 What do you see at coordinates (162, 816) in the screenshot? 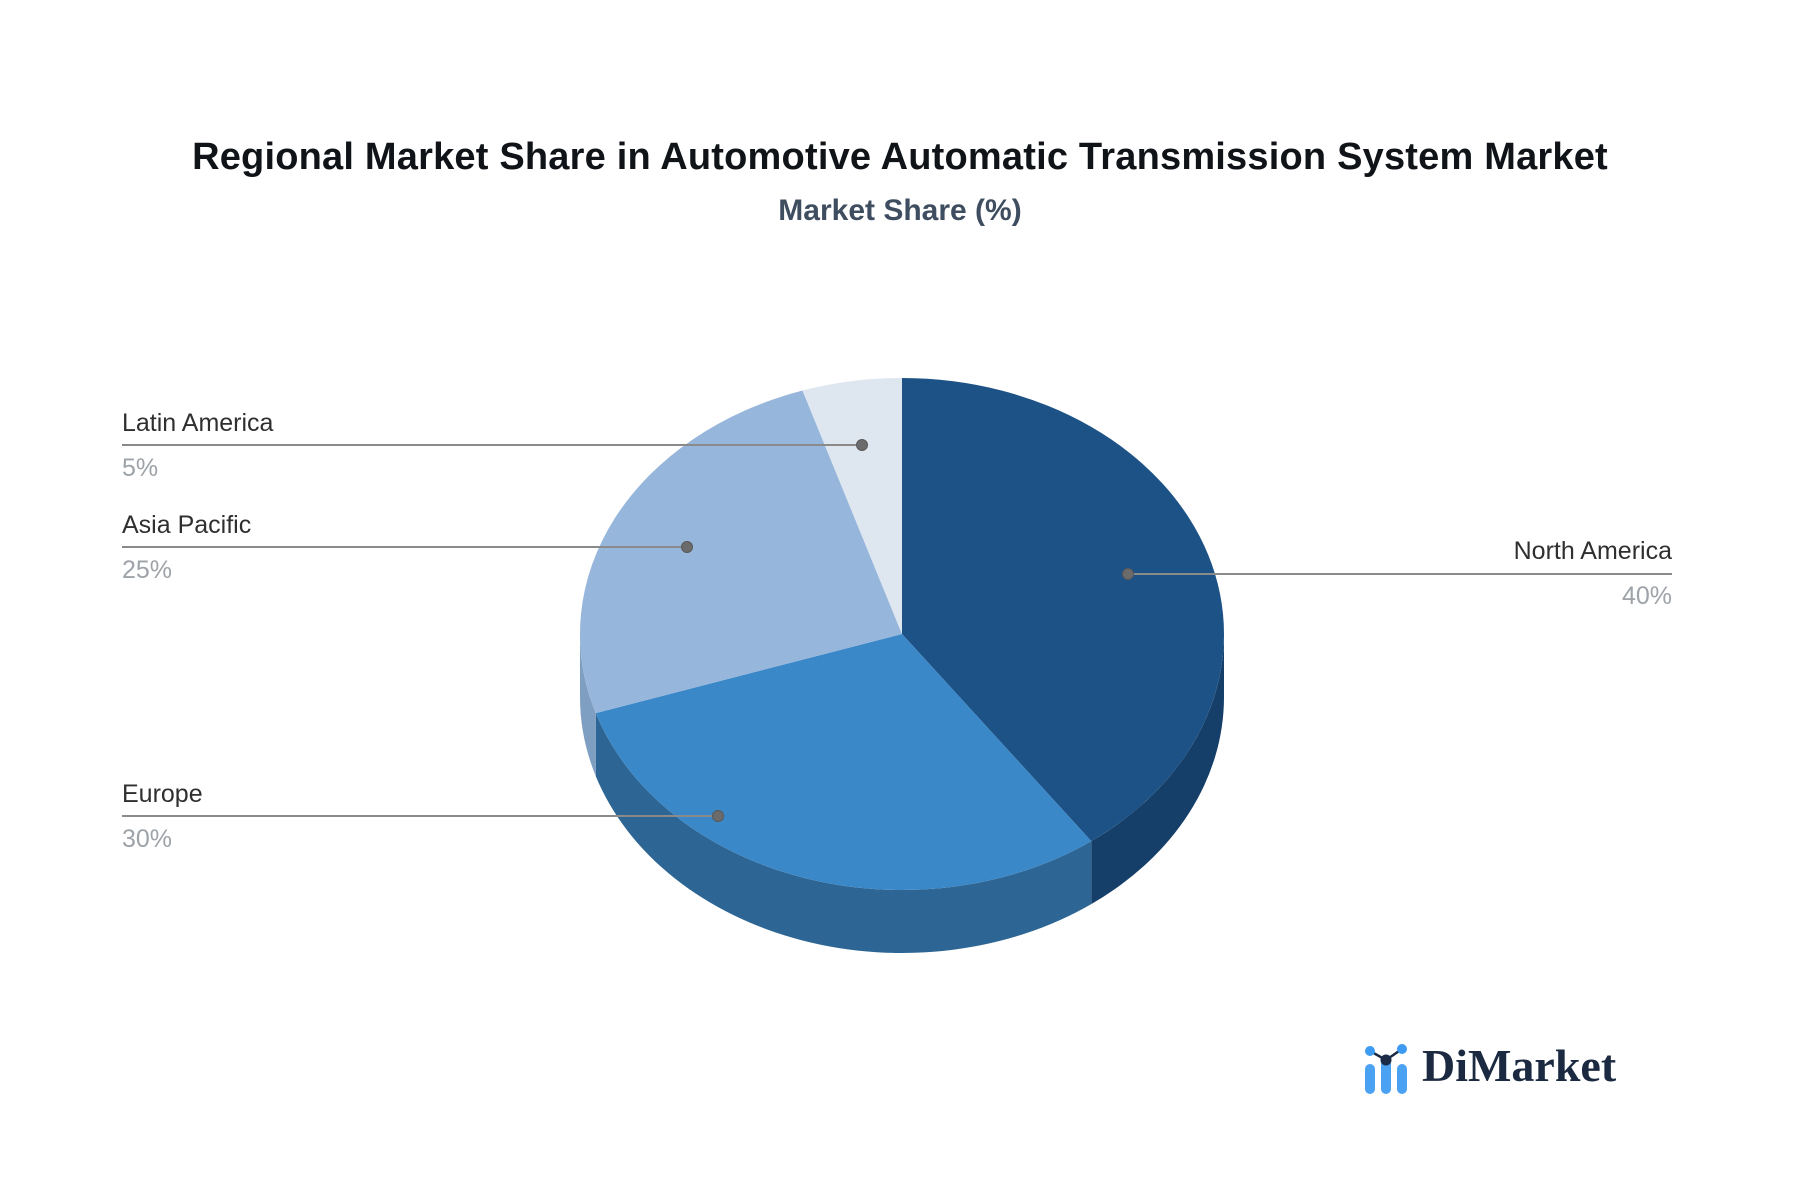
I see `callout-europe: Europe 30%` at bounding box center [162, 816].